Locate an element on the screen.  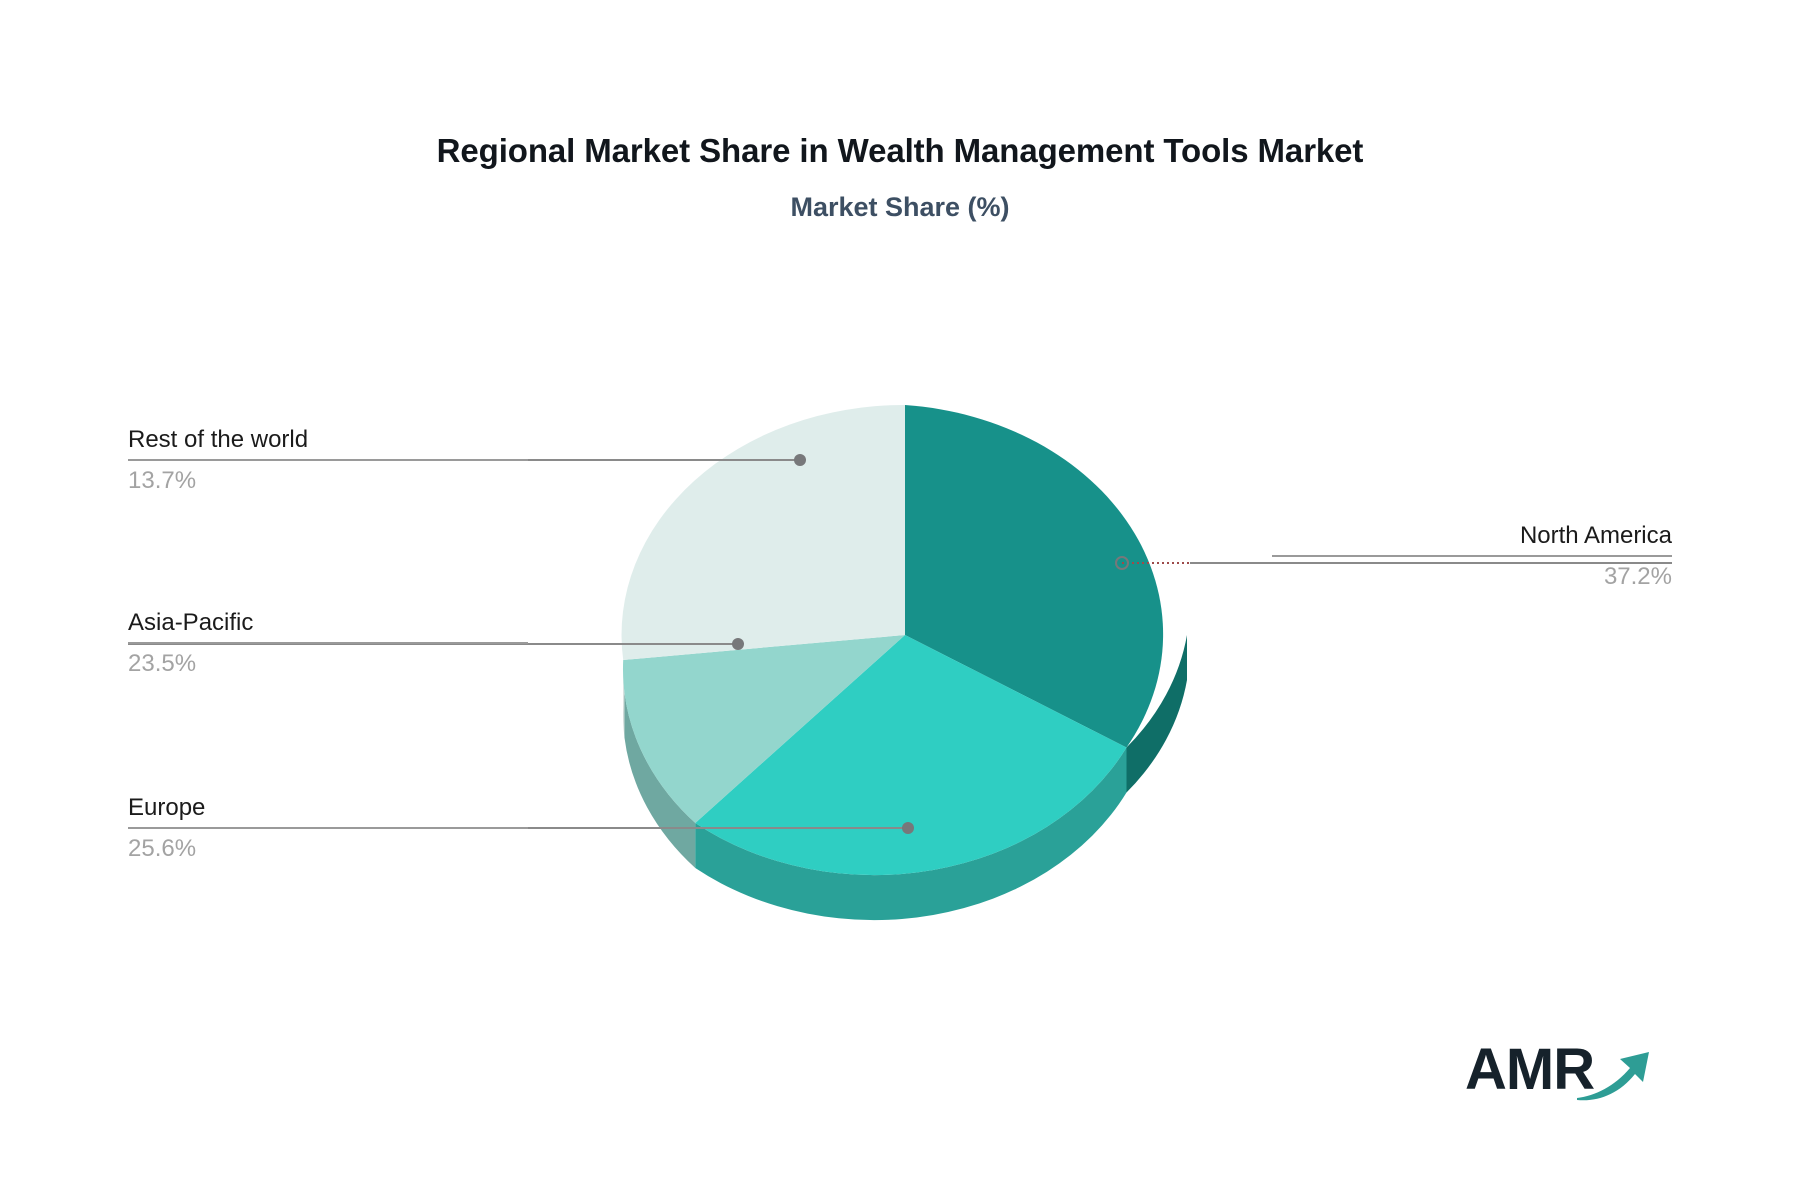
slice-side-europe is located at coordinates (911, 834).